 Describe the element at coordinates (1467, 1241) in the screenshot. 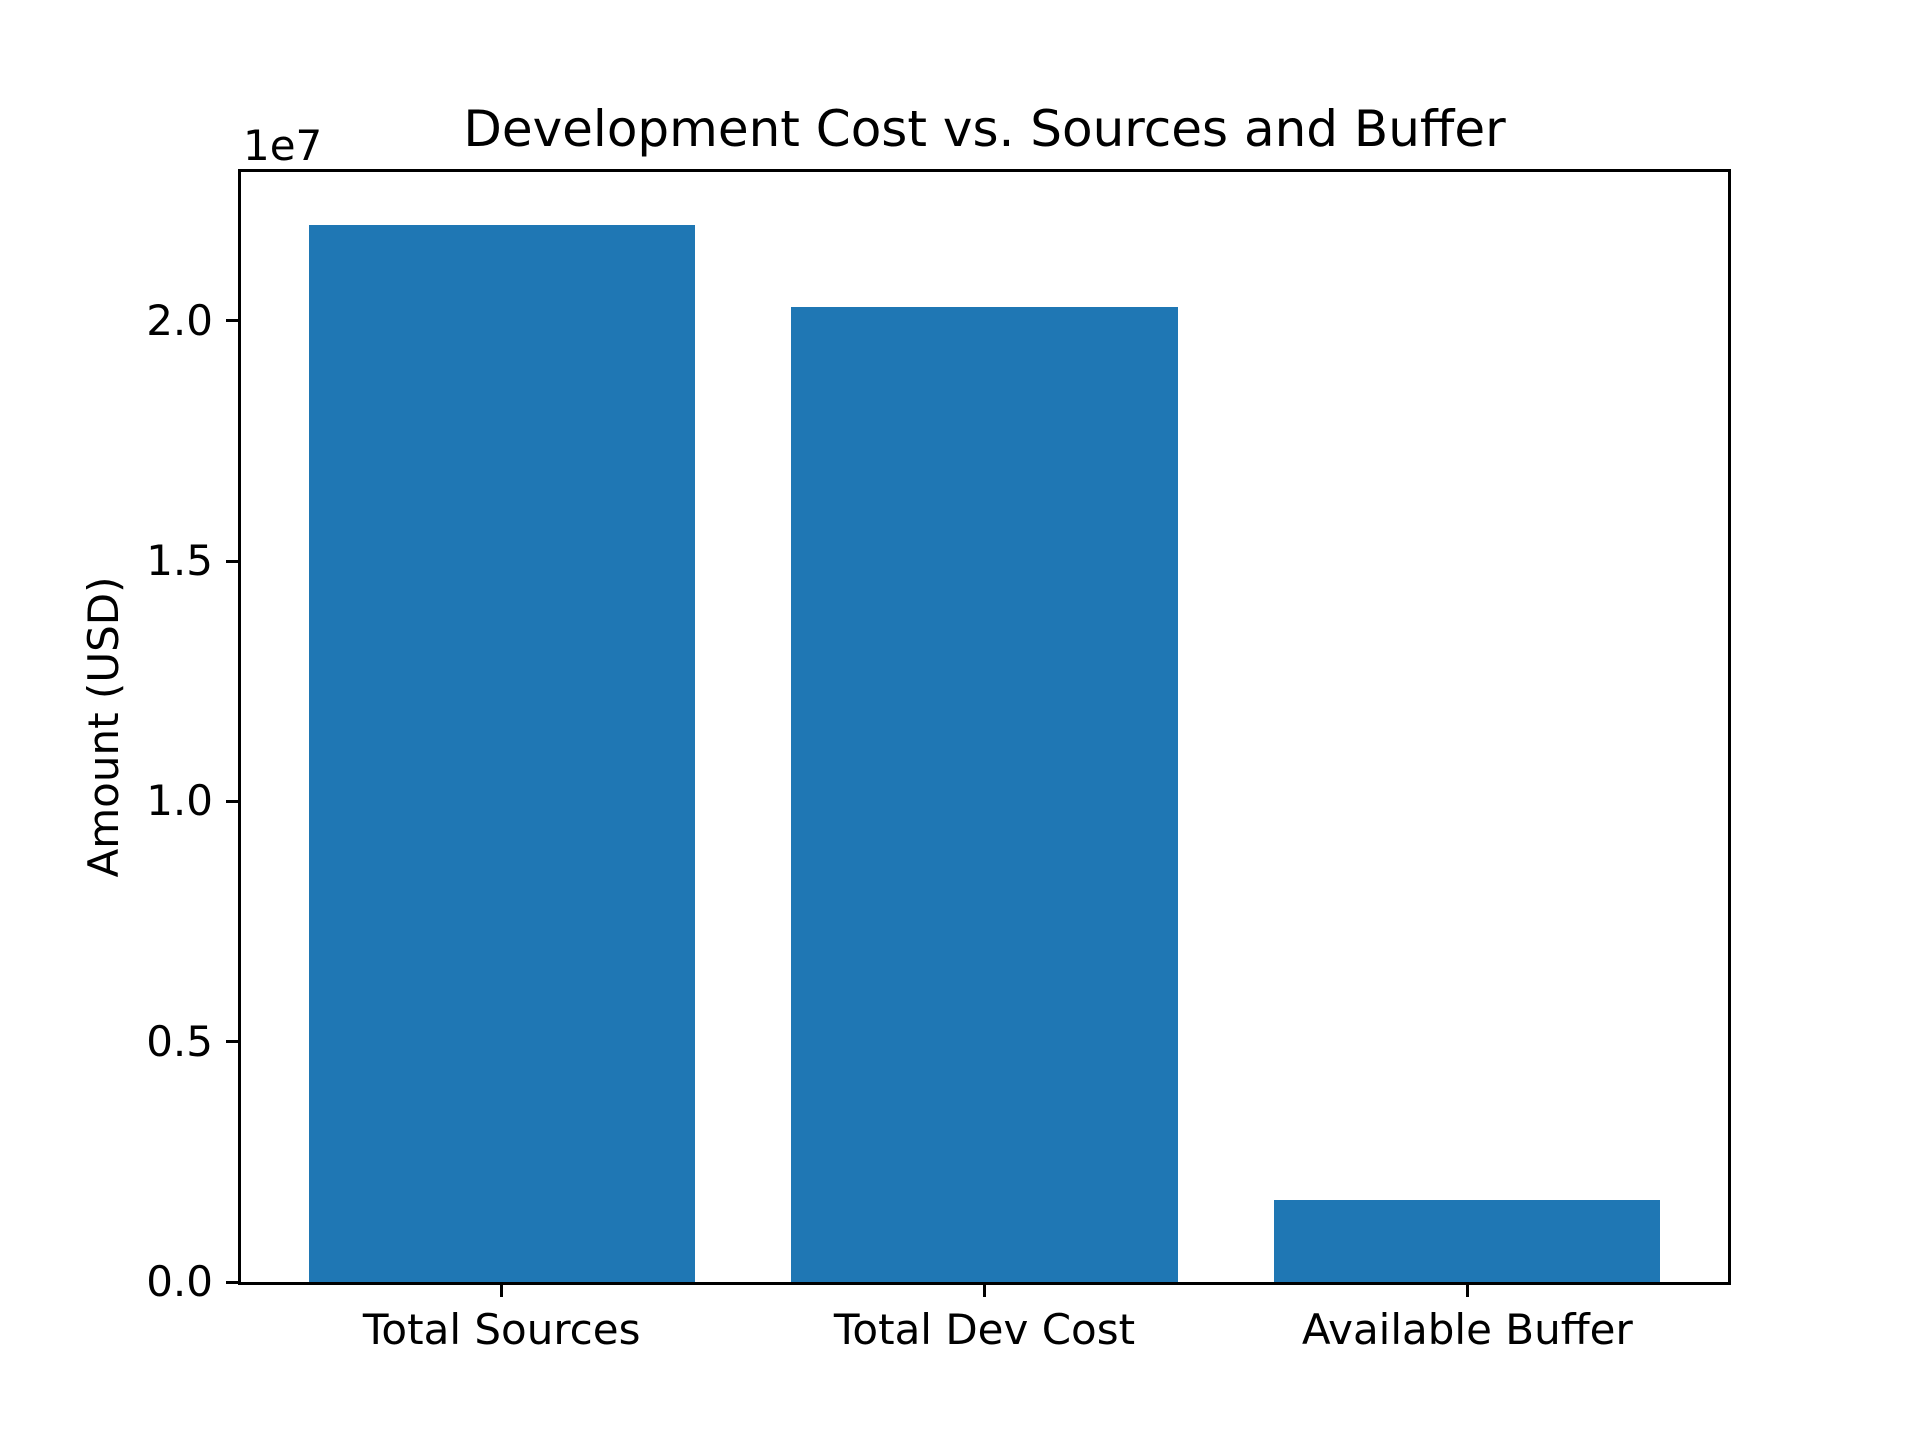

I see `bar-available-buffer` at that location.